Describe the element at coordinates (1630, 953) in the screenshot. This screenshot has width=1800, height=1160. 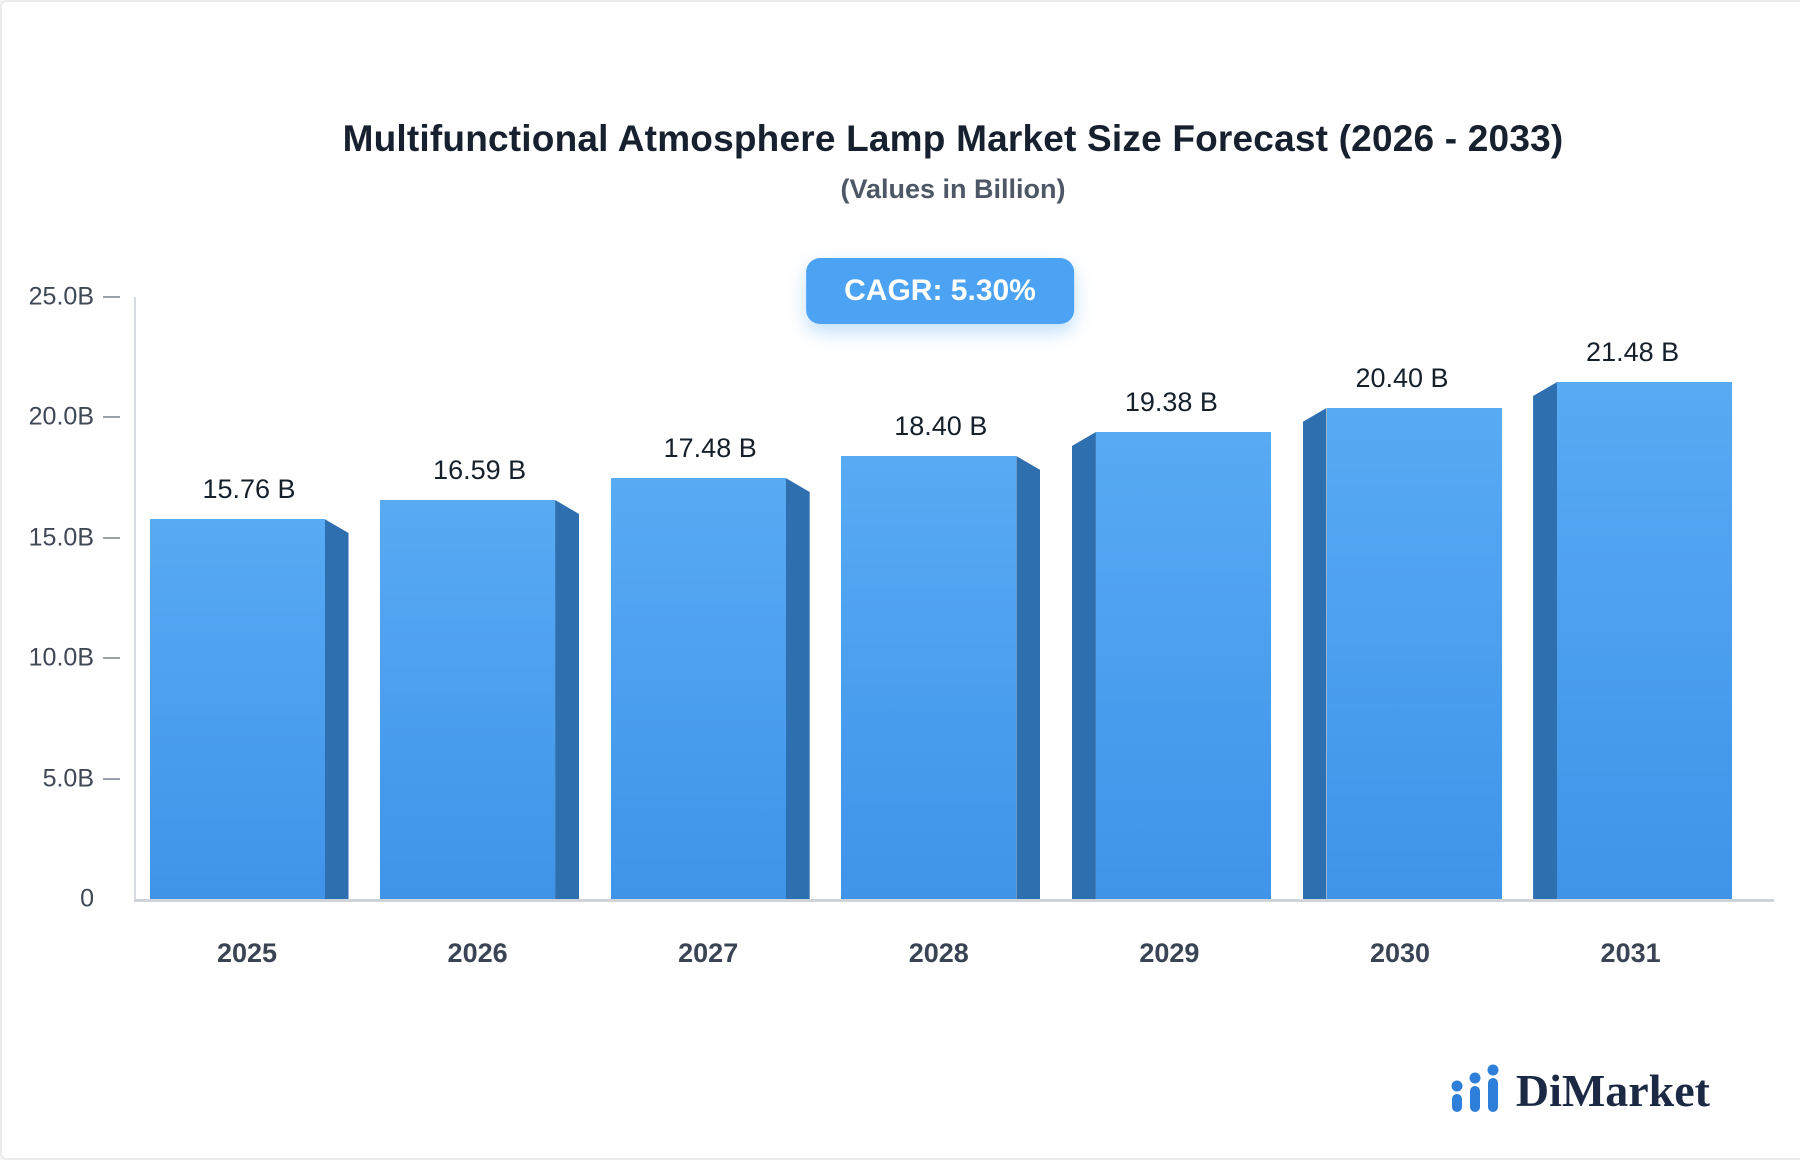
I see `x-tick-label: 2031` at that location.